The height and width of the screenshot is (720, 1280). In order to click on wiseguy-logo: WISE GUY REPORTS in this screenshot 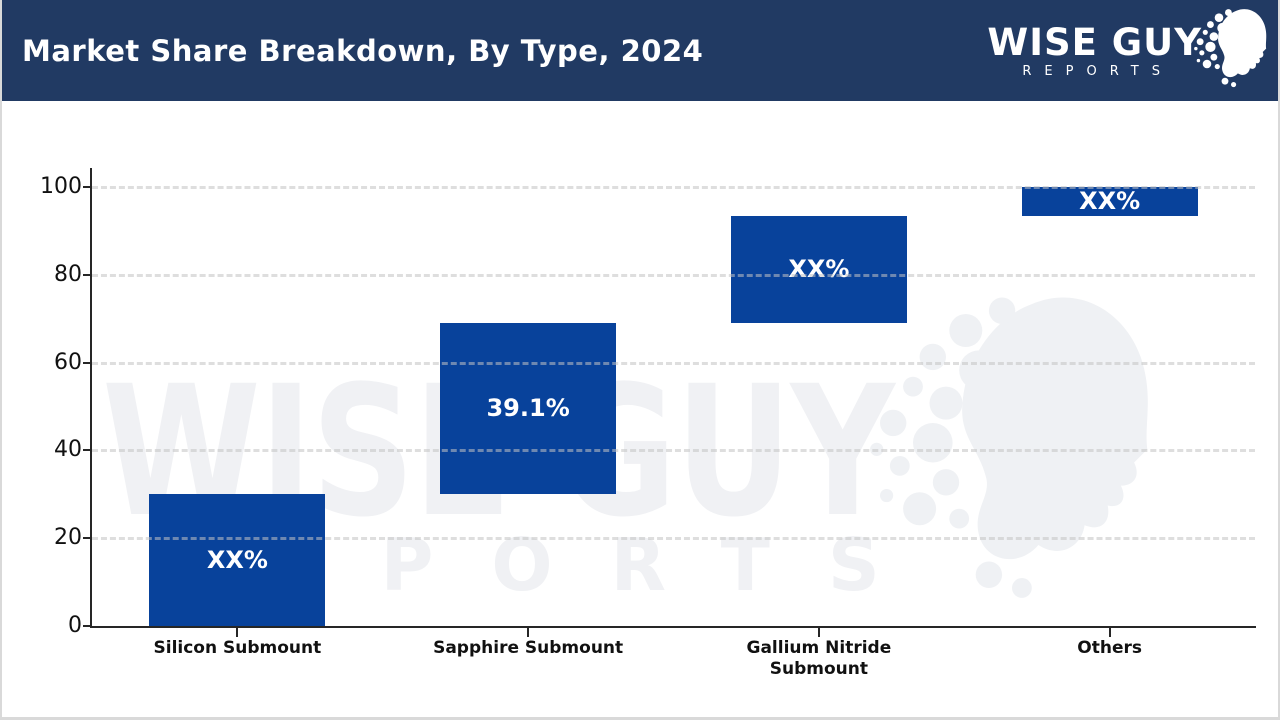, I will do `click(1130, 51)`.